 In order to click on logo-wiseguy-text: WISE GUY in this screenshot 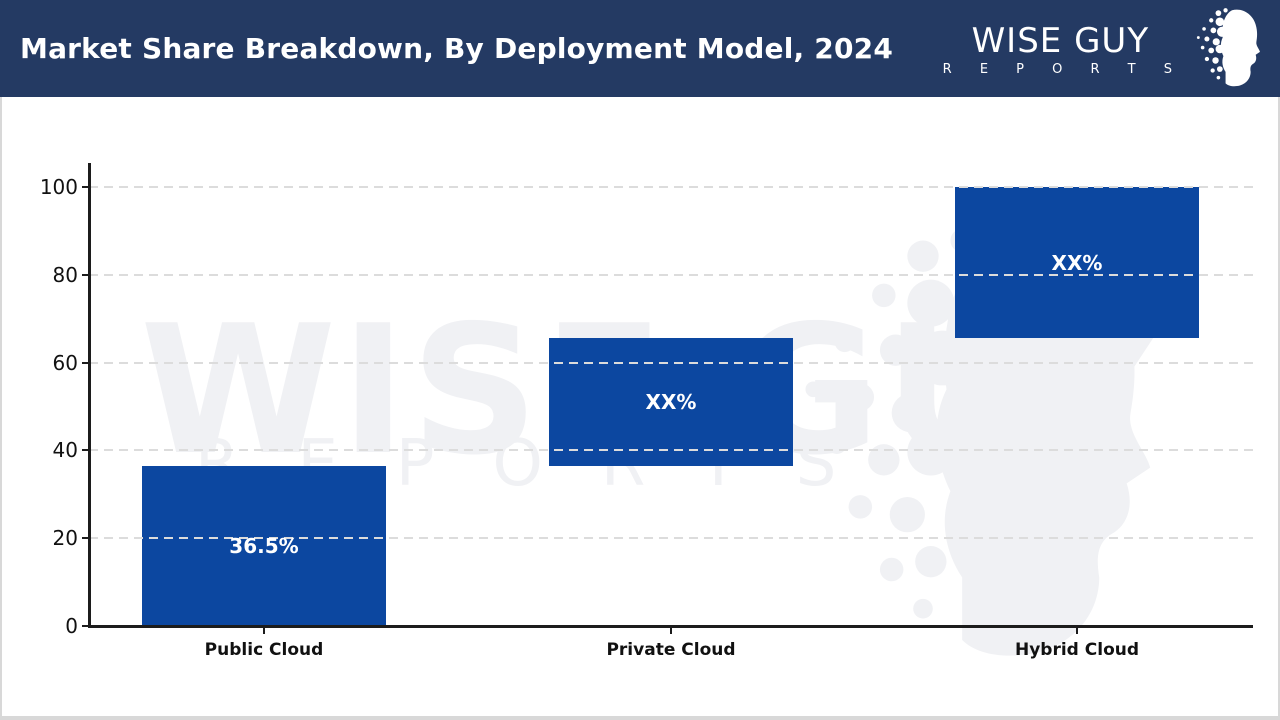, I will do `click(1060, 40)`.